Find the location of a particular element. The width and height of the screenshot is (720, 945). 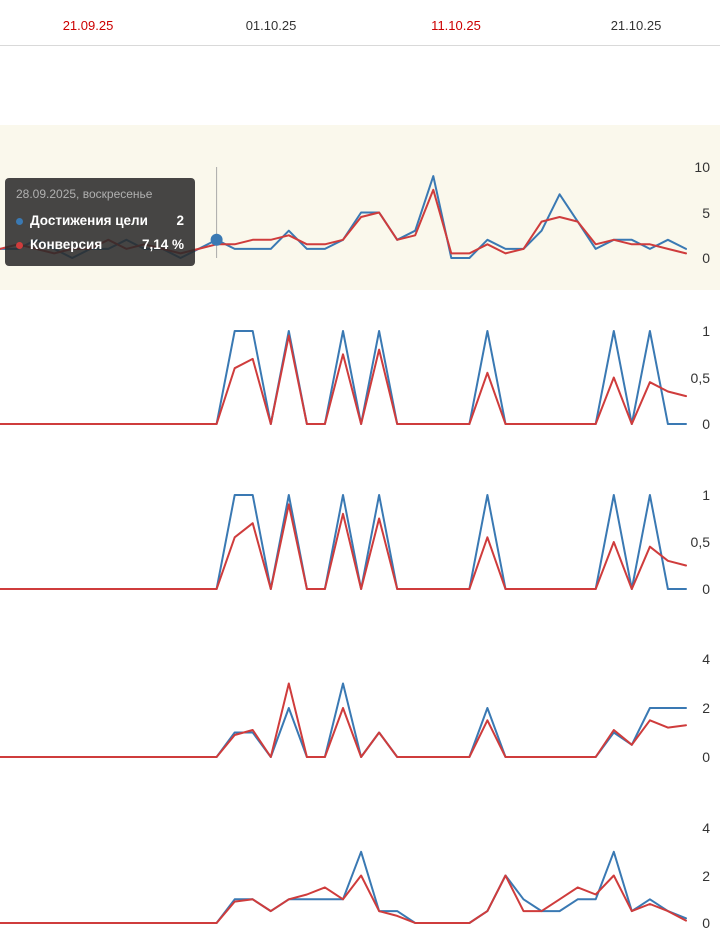

tooltip-date: 28.09.2025, воскресенье is located at coordinates (84, 194).